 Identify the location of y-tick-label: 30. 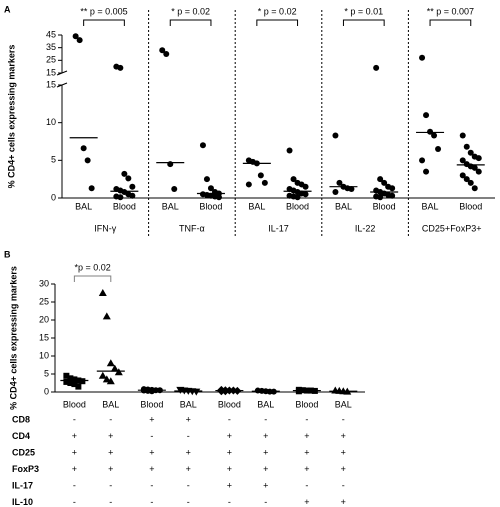
(44, 283).